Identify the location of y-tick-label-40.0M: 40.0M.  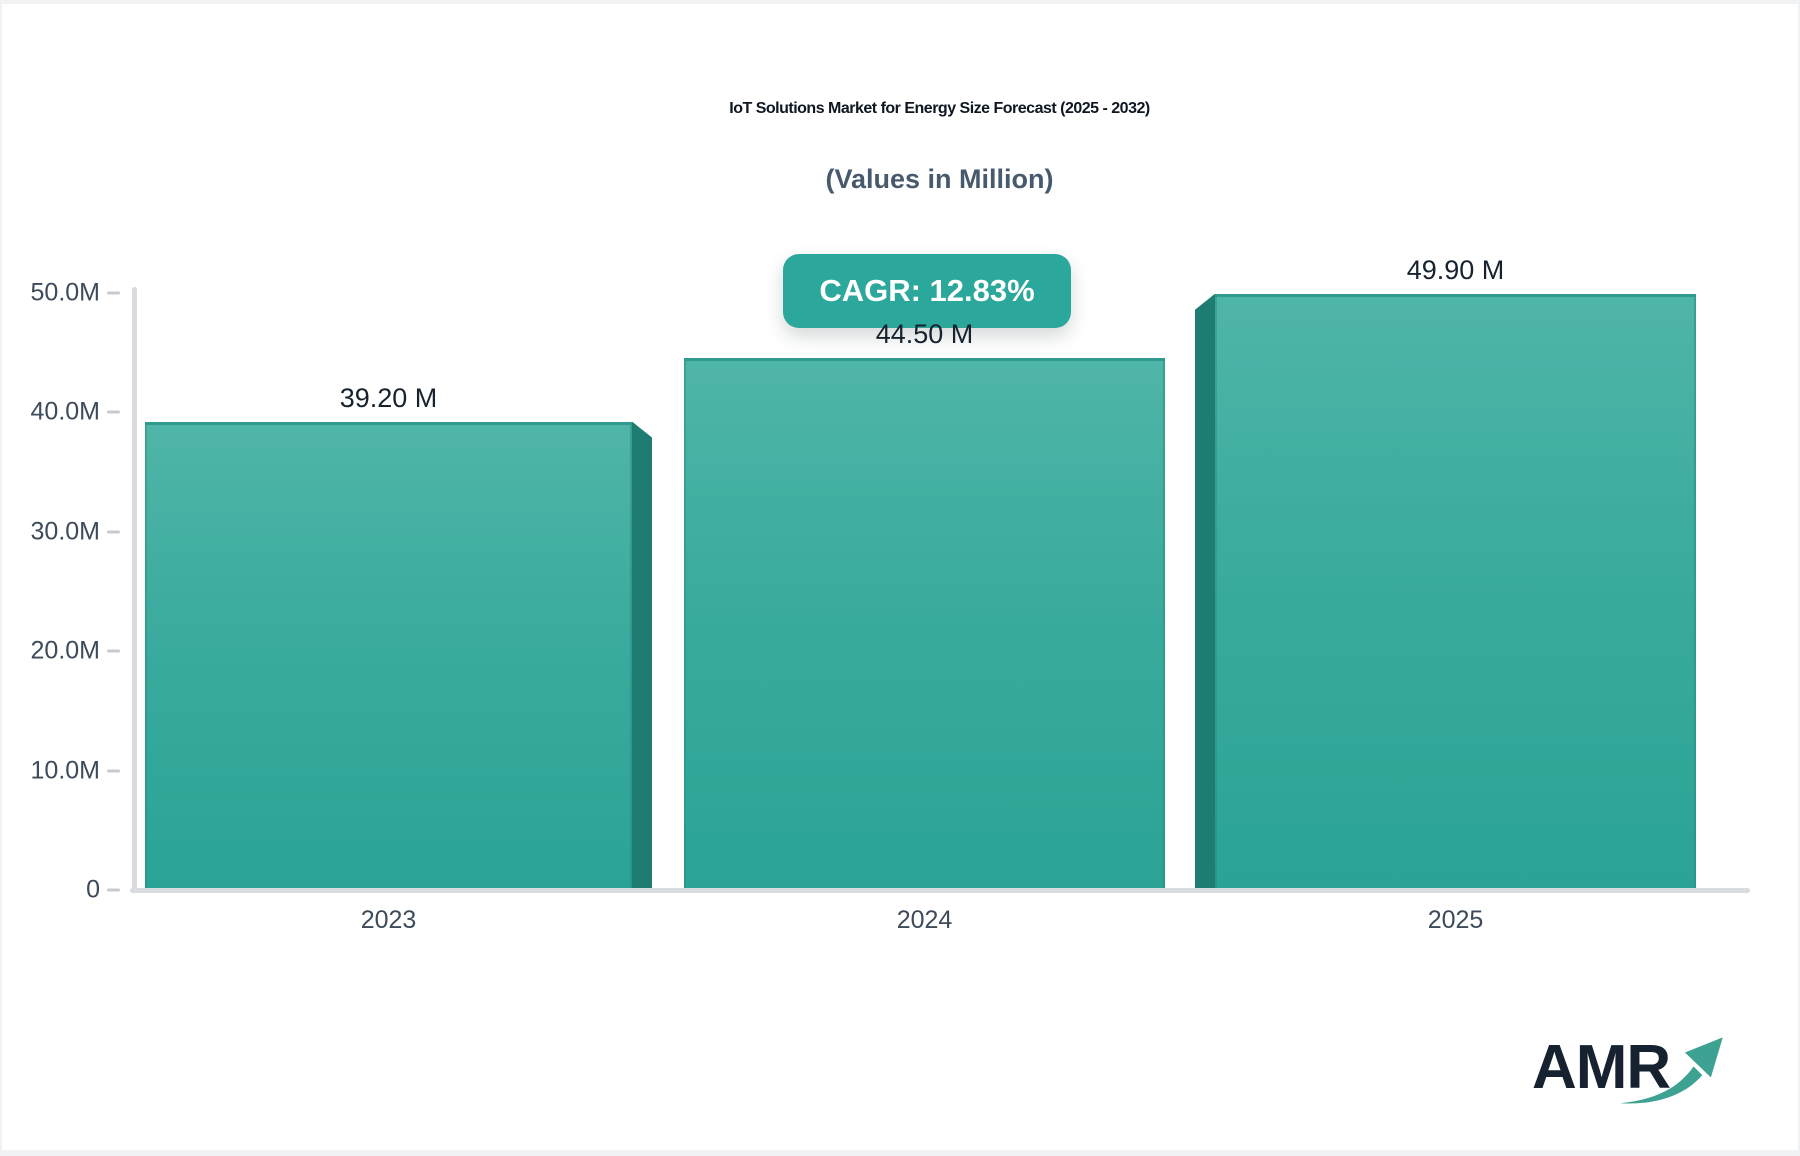
(65, 411).